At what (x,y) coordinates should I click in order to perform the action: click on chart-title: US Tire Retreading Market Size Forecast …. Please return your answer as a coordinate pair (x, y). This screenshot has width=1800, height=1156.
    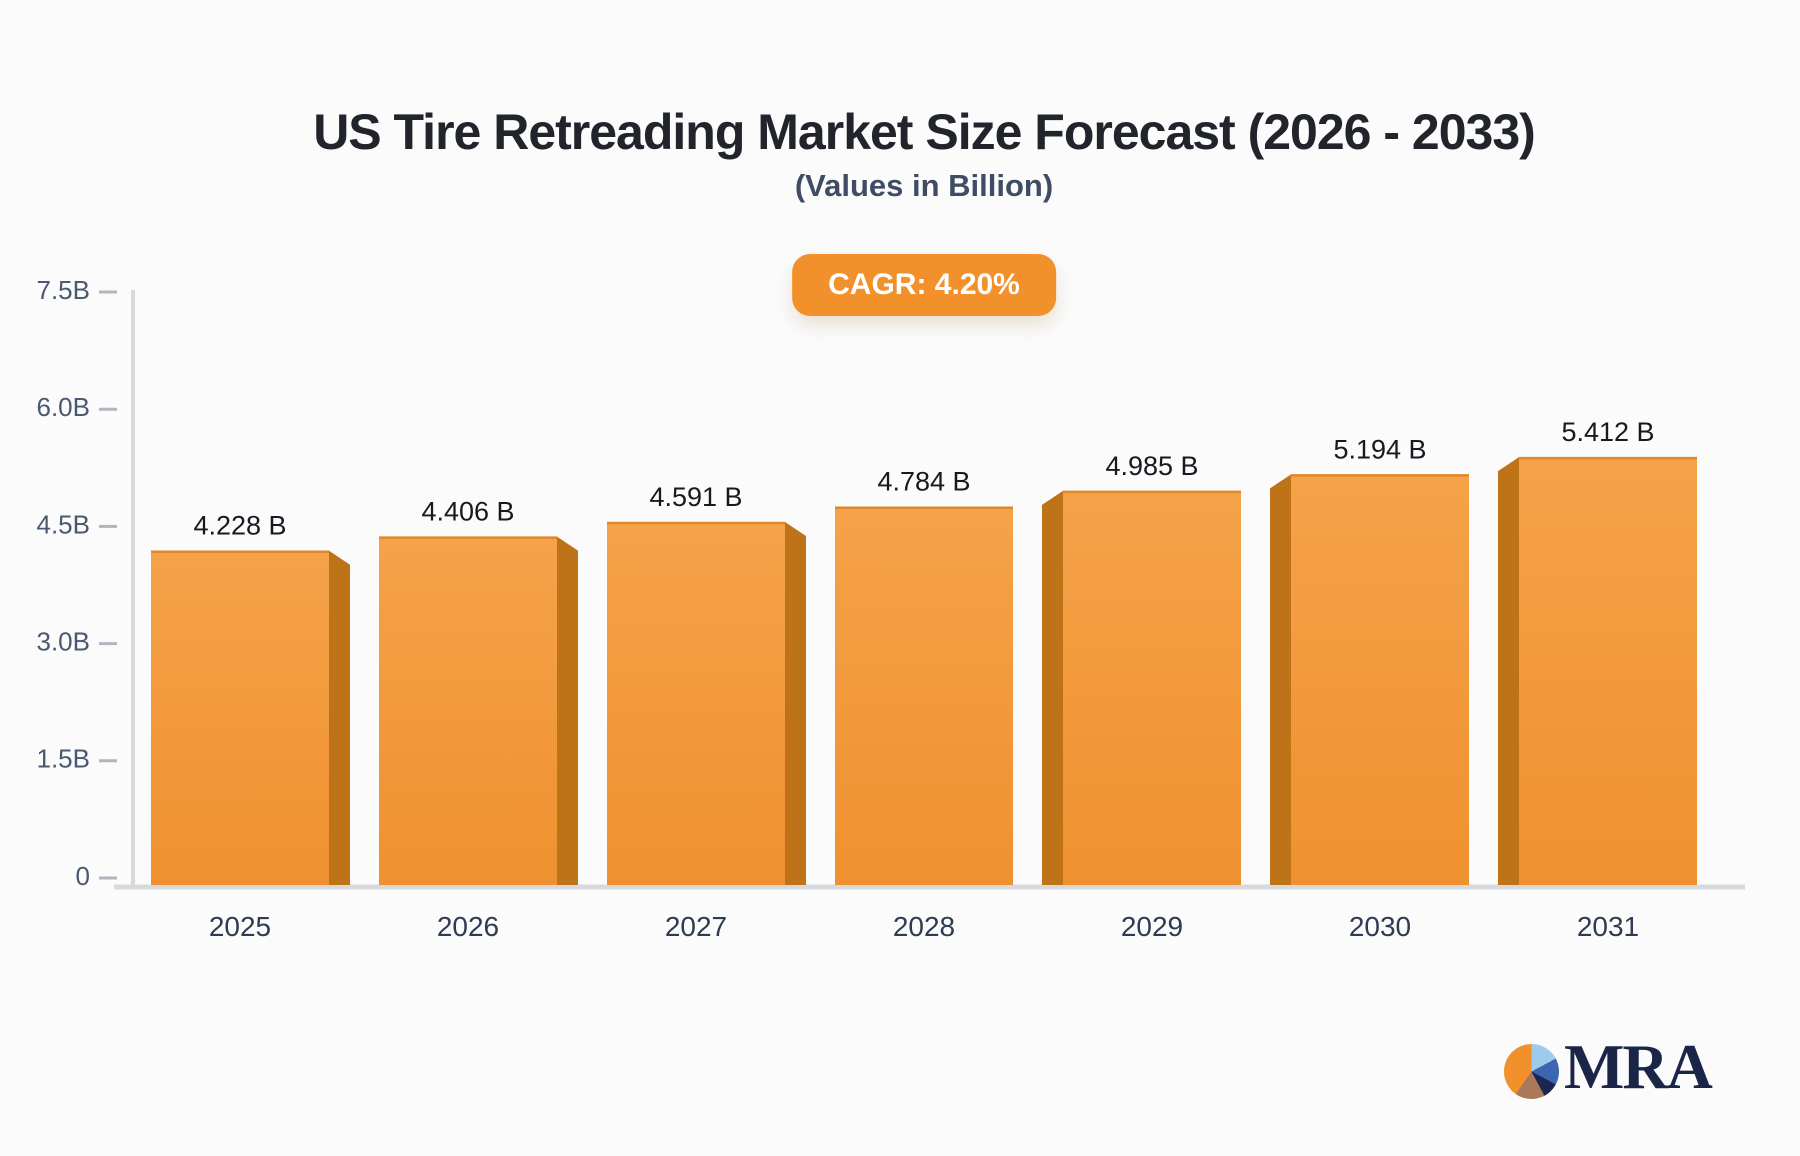
    Looking at the image, I should click on (924, 132).